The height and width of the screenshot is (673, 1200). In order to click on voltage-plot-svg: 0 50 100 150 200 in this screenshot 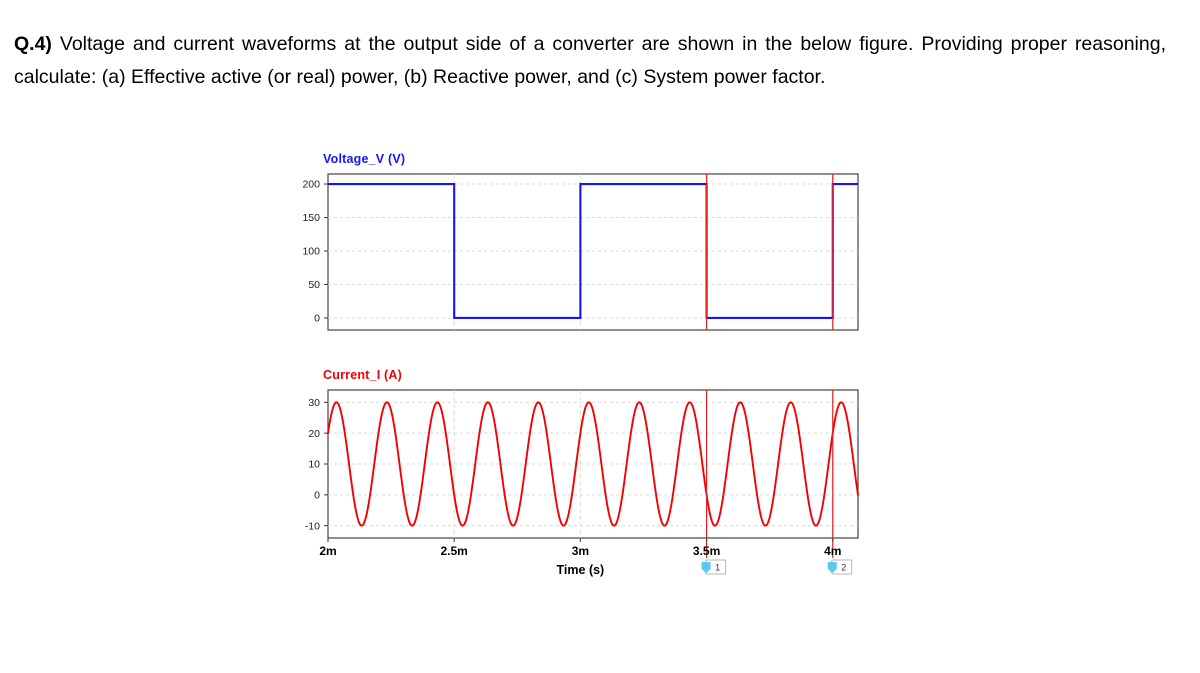, I will do `click(580, 252)`.